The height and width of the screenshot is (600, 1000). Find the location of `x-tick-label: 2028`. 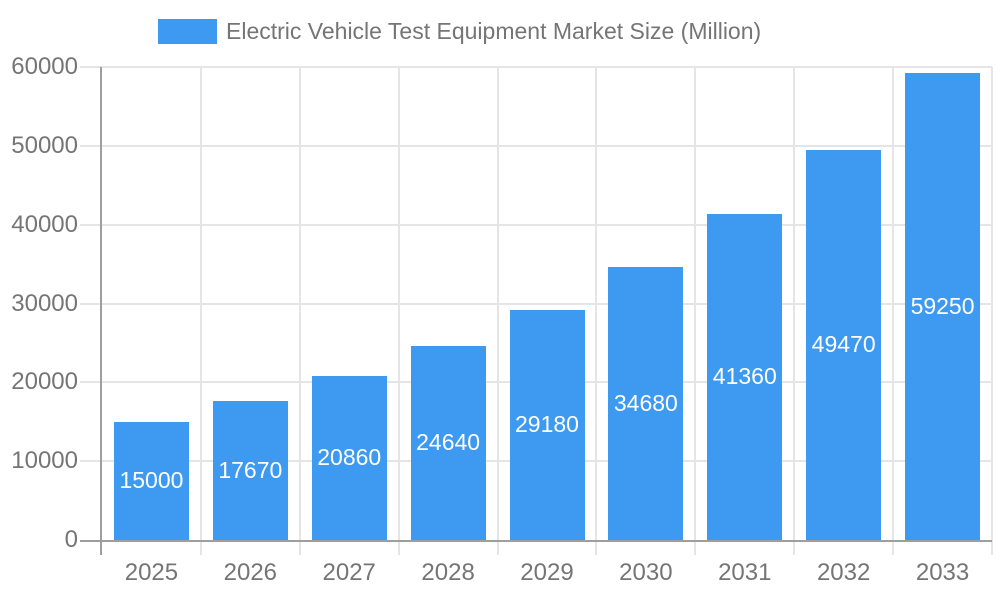

x-tick-label: 2028 is located at coordinates (448, 572).